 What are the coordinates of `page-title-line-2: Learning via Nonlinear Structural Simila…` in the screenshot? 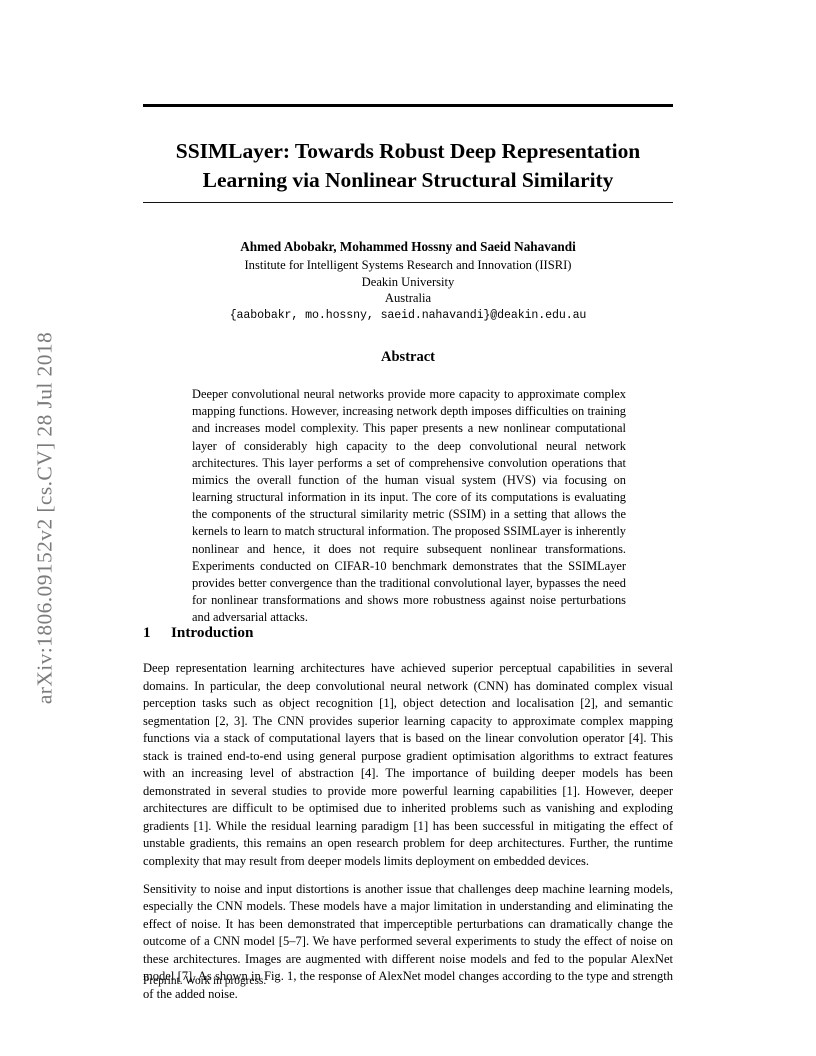 It's located at (408, 179).